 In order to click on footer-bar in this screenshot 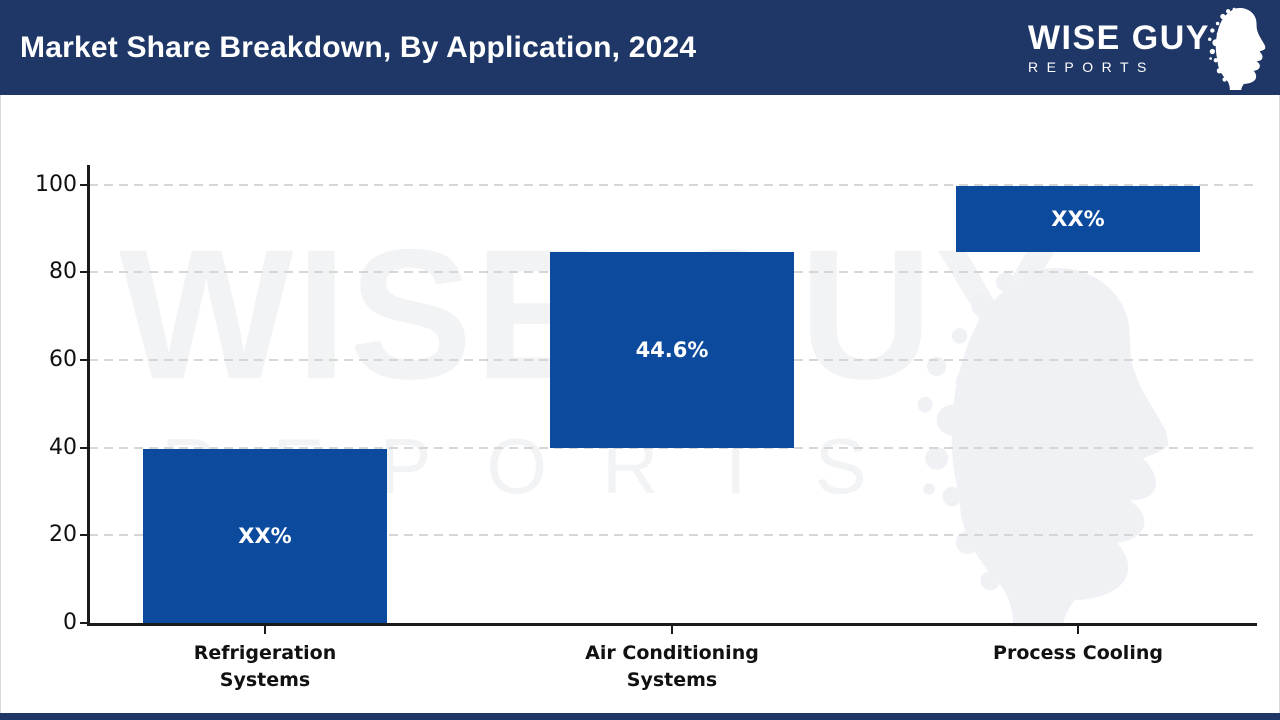, I will do `click(640, 716)`.